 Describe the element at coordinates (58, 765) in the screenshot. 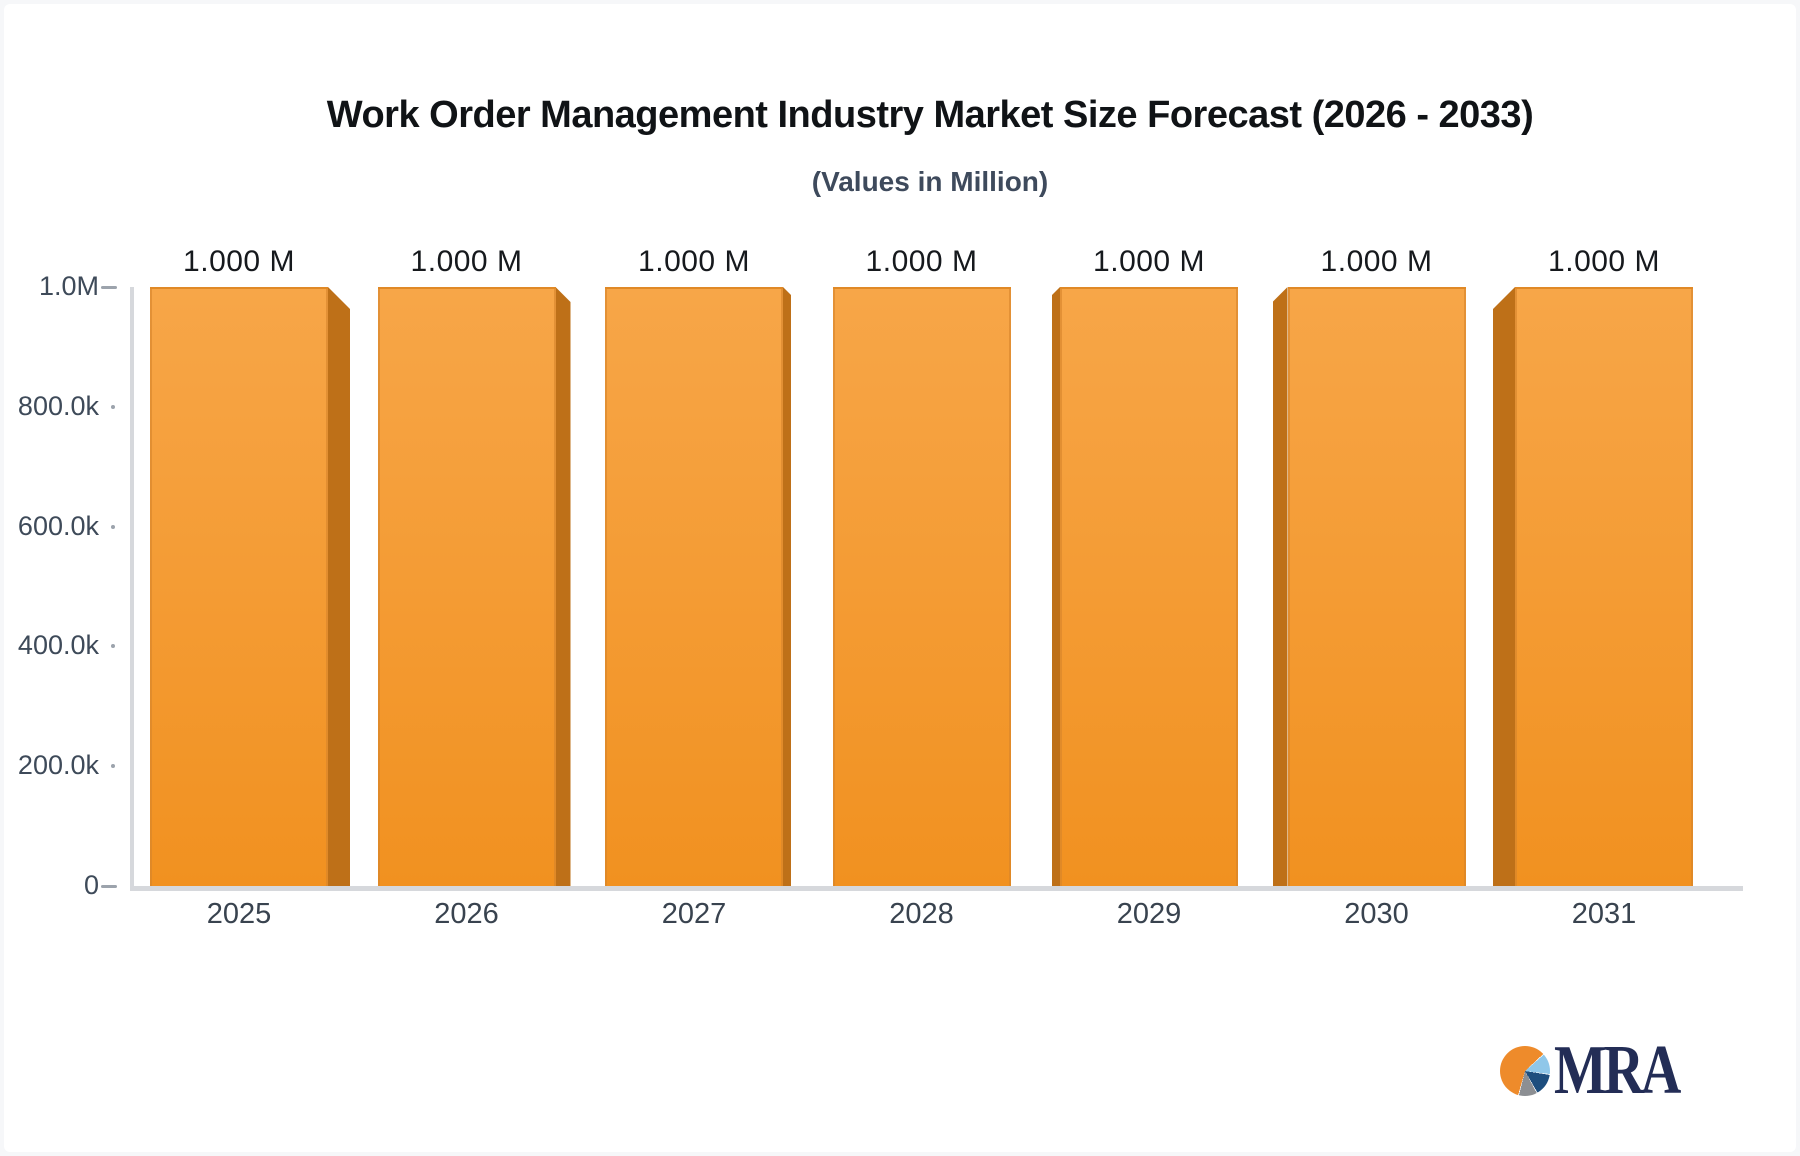

I see `y-tick-label: 200.0k` at that location.